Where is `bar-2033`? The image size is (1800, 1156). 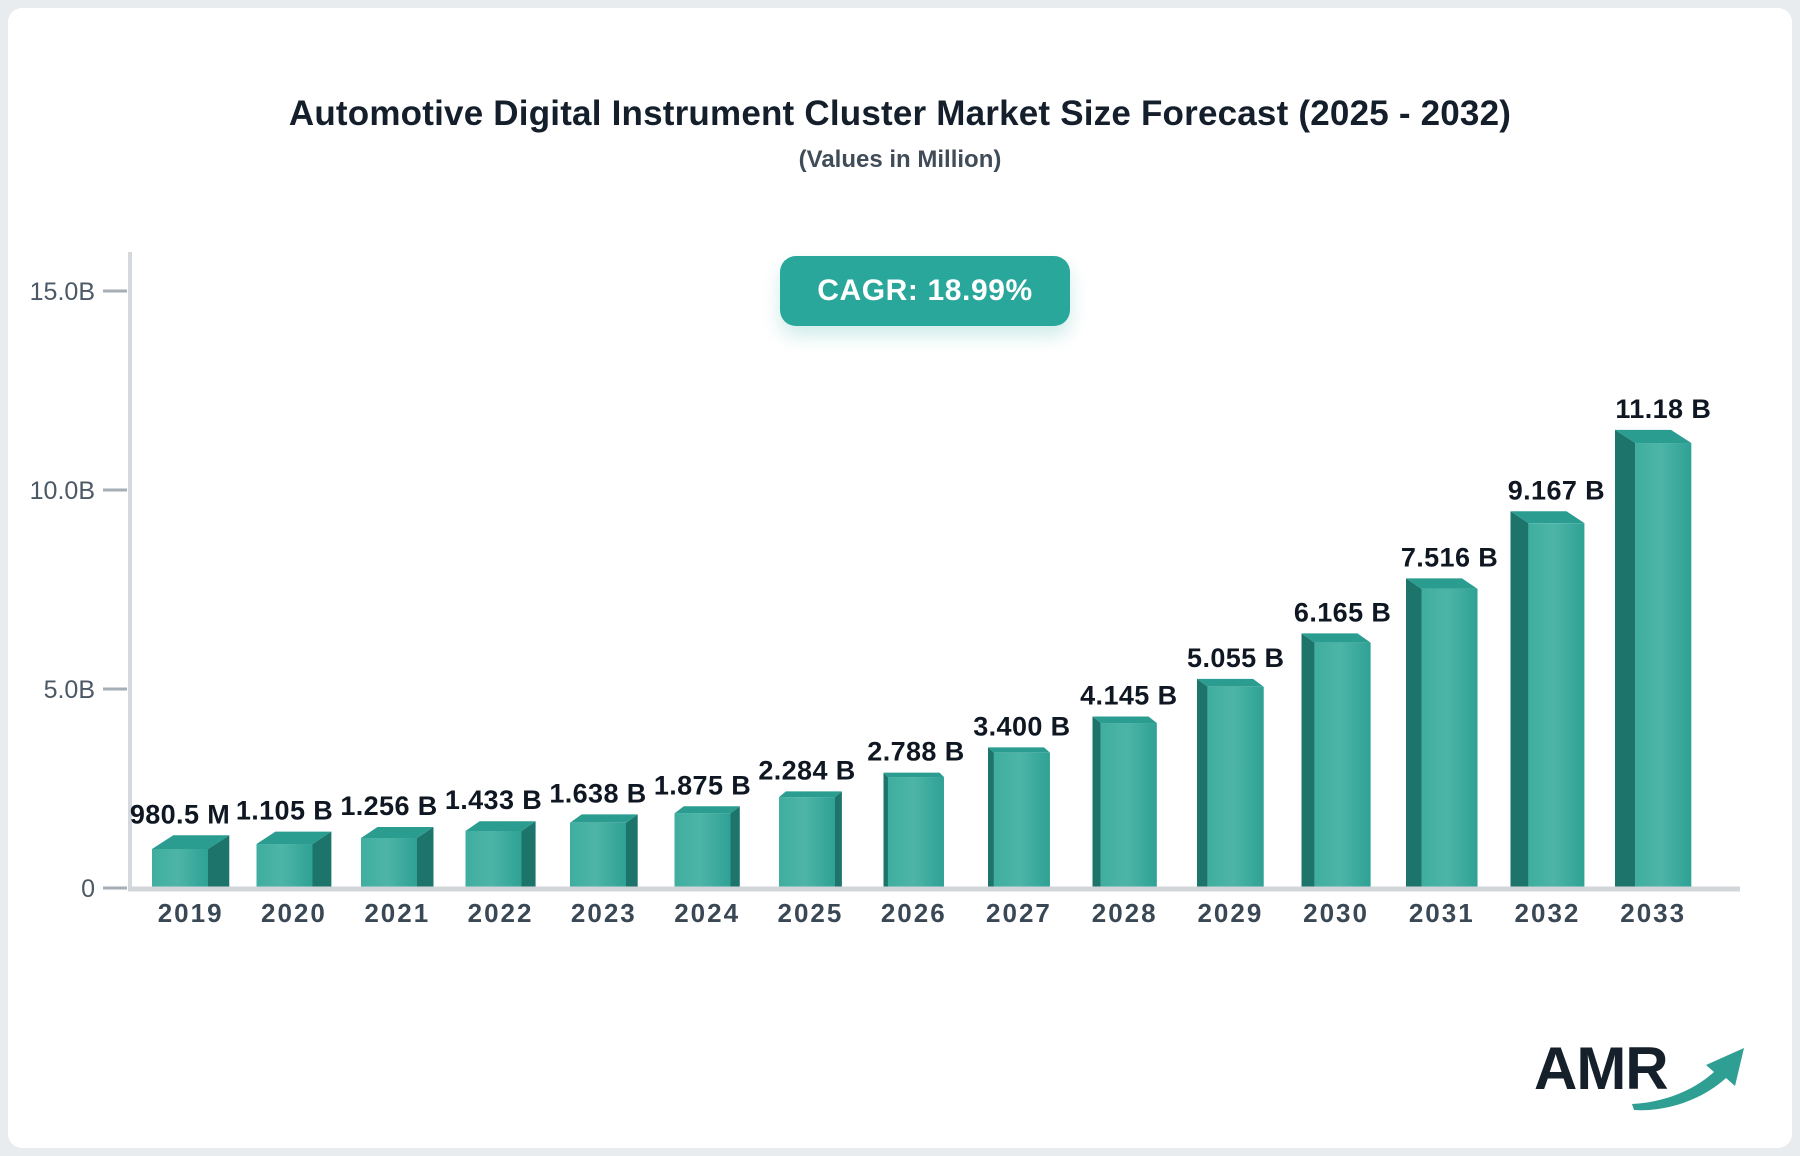
bar-2033 is located at coordinates (1653, 658).